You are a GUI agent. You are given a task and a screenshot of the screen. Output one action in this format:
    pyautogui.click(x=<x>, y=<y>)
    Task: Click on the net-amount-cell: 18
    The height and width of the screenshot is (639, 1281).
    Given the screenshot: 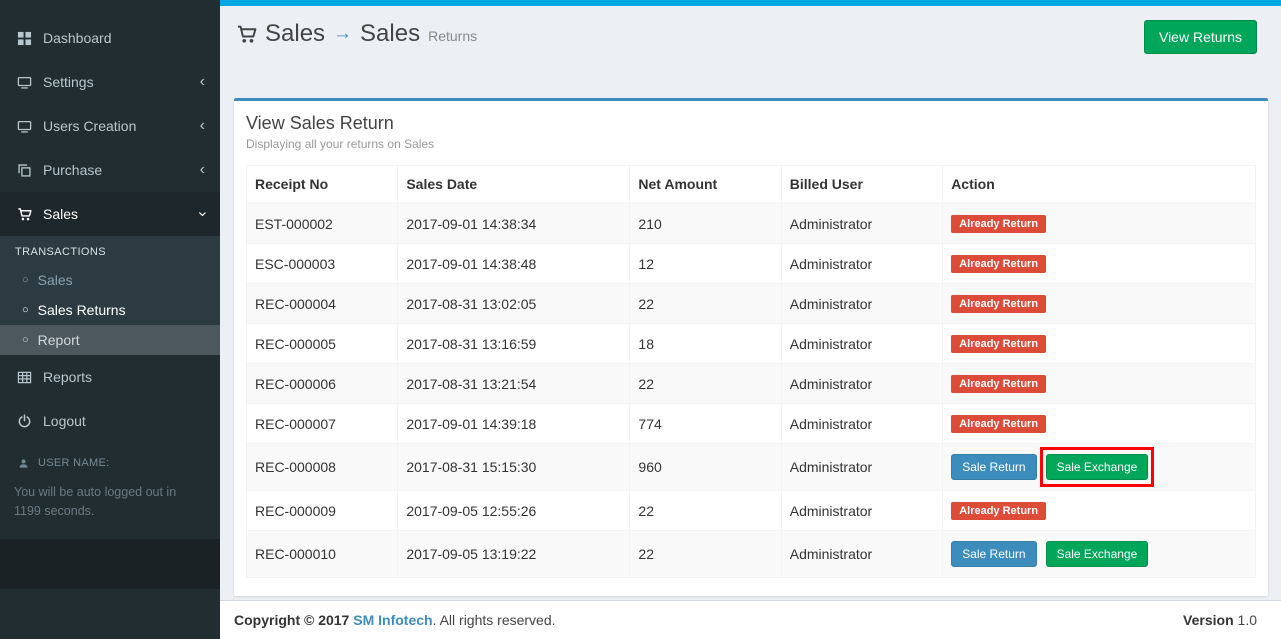 What is the action you would take?
    pyautogui.click(x=705, y=343)
    